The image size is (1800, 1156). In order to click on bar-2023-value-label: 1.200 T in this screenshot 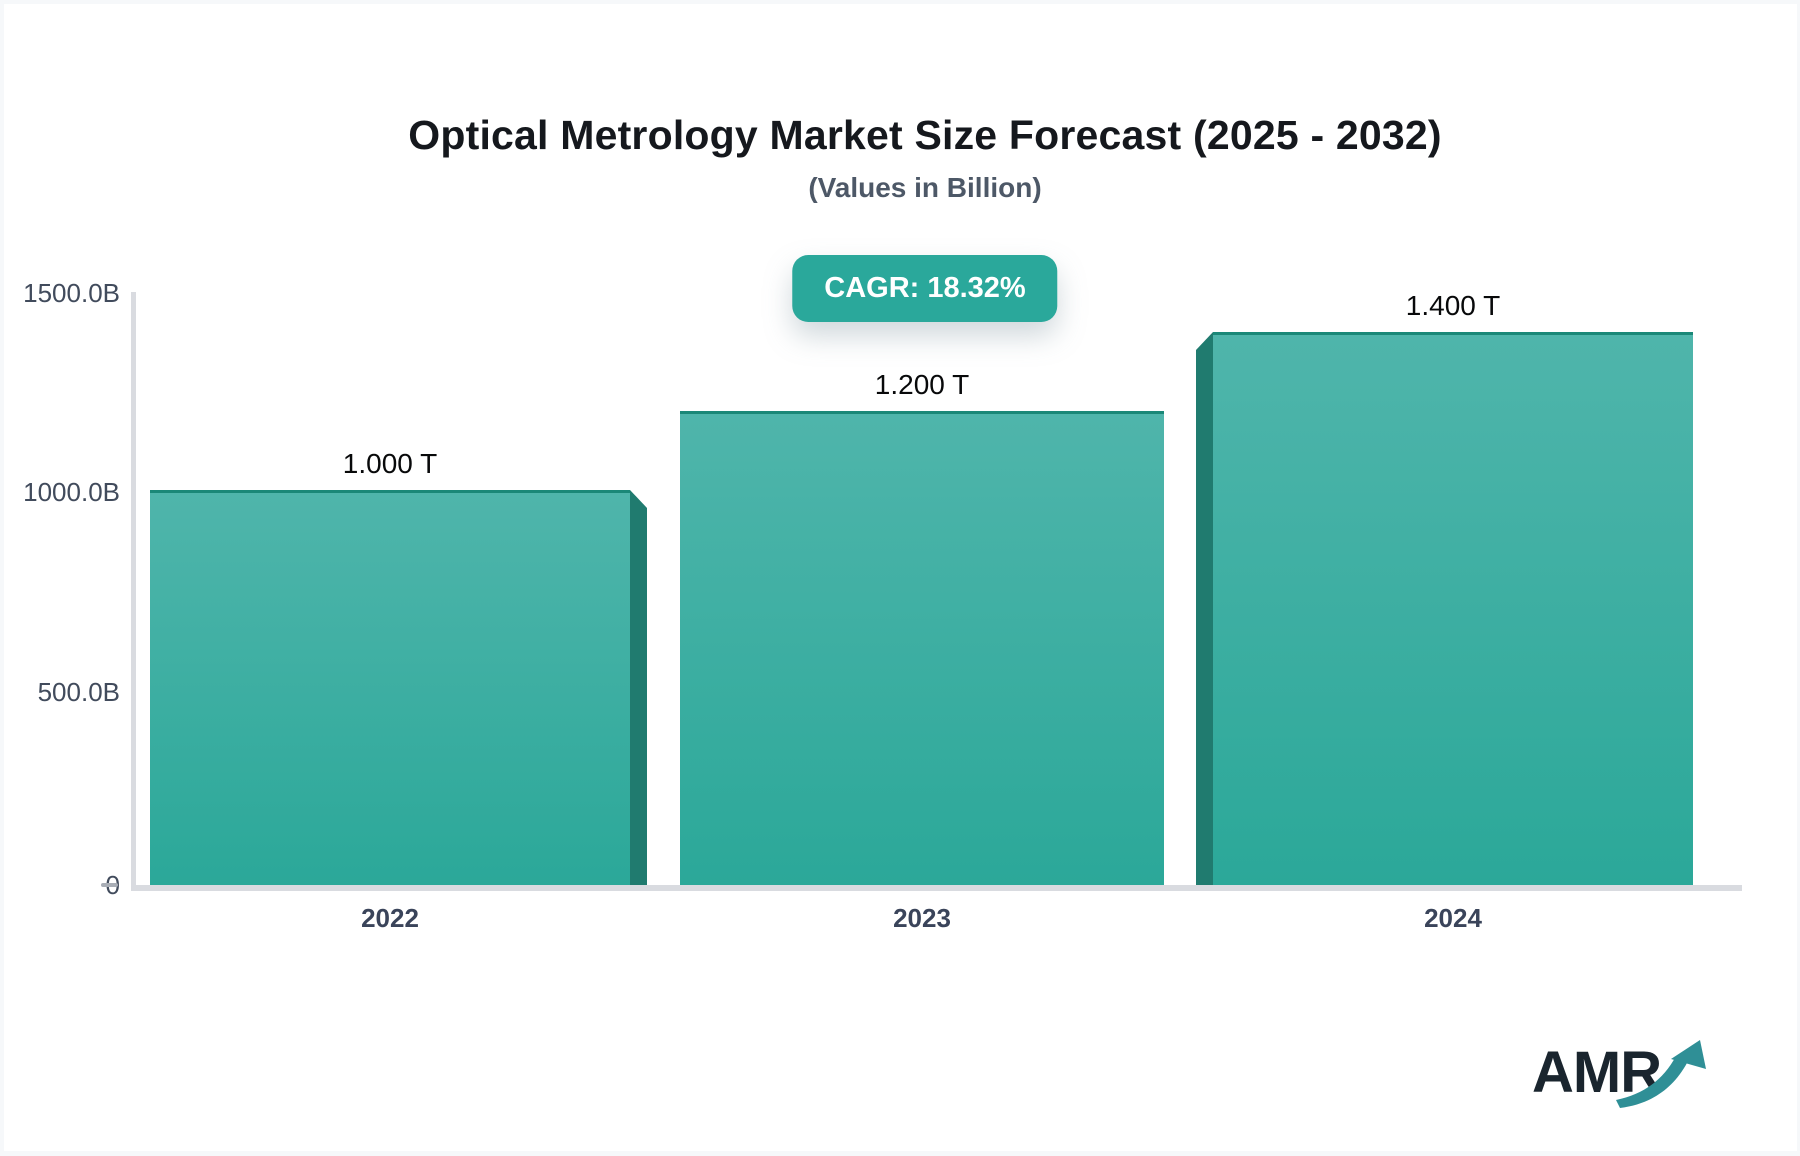, I will do `click(922, 384)`.